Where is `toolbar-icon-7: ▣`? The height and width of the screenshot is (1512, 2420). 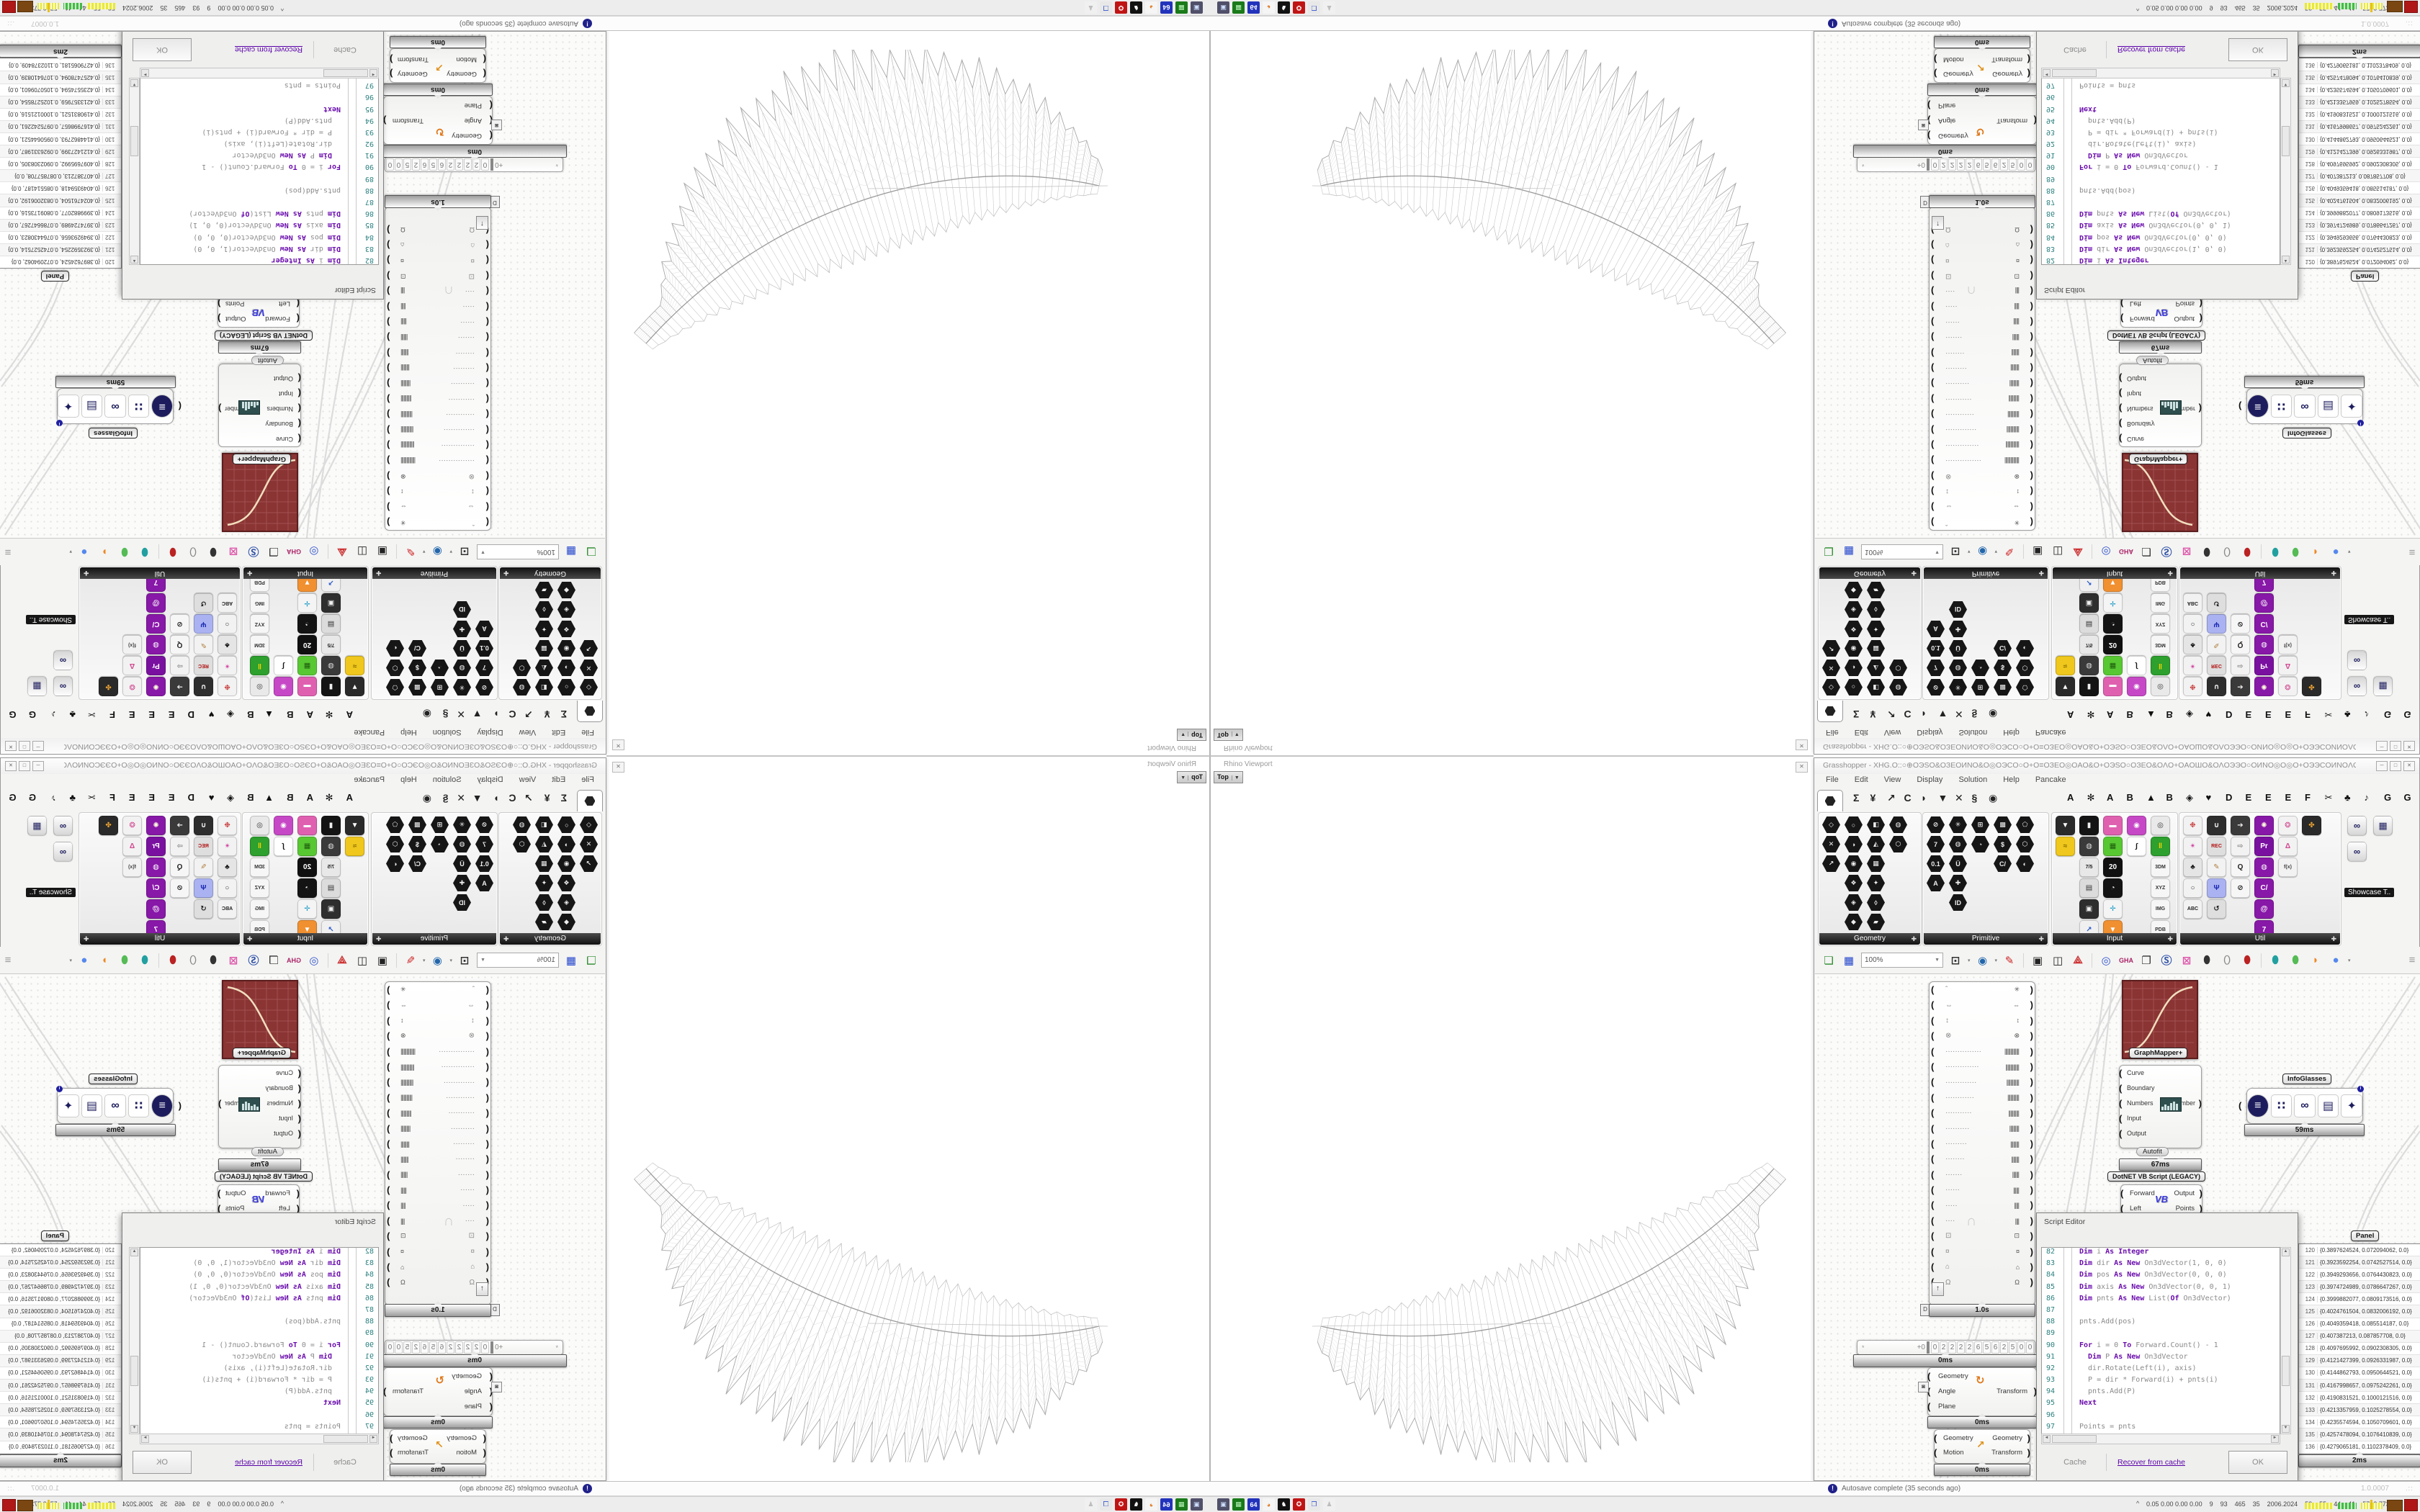 toolbar-icon-7: ▣ is located at coordinates (2037, 960).